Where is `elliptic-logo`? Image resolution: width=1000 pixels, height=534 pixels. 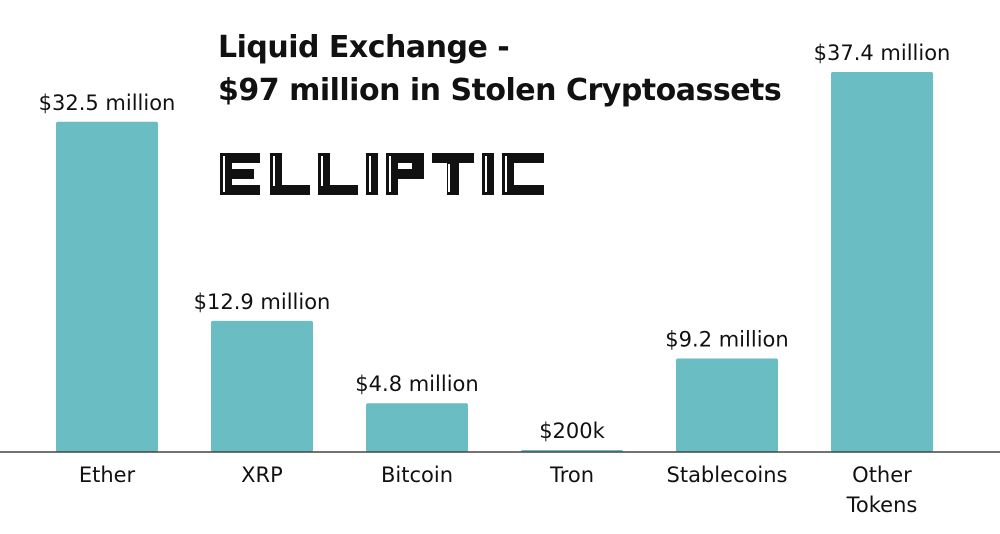
elliptic-logo is located at coordinates (392, 177).